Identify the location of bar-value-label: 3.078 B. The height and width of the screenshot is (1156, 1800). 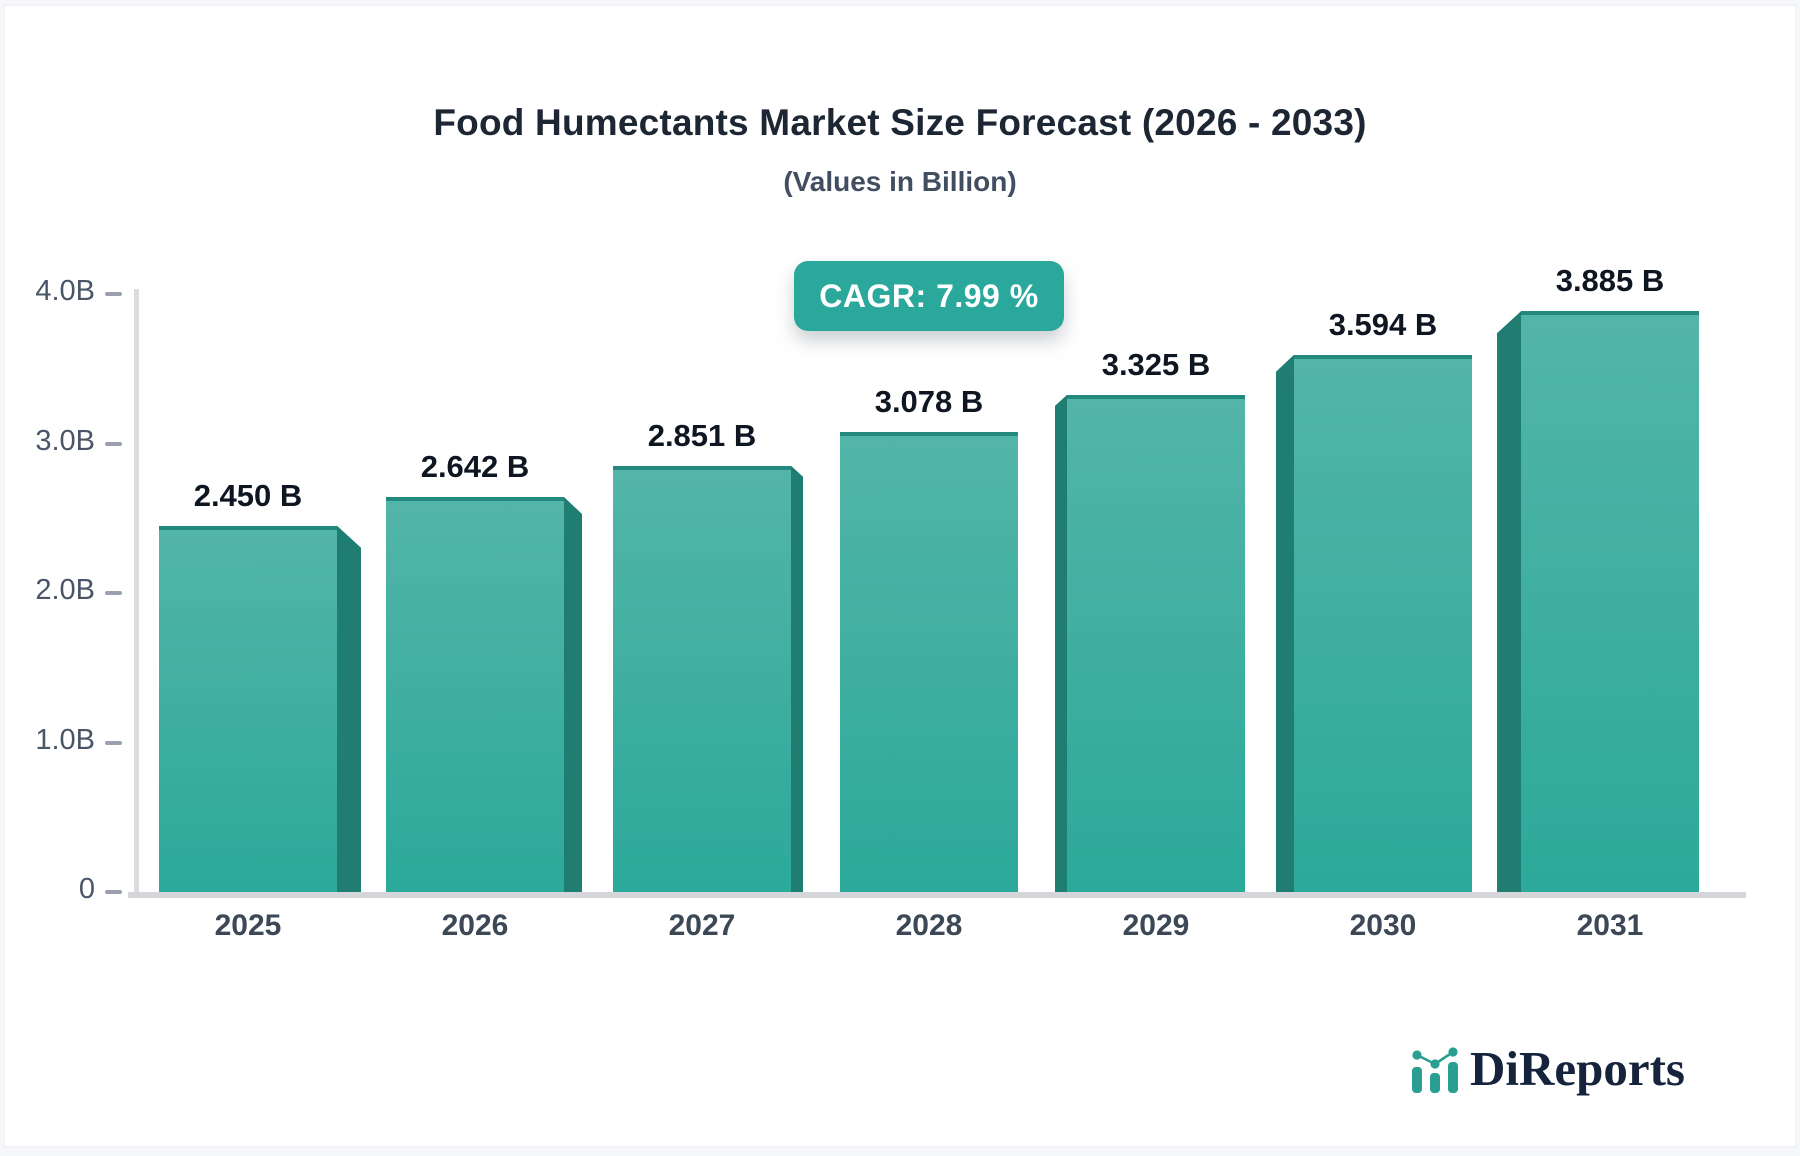
(929, 401).